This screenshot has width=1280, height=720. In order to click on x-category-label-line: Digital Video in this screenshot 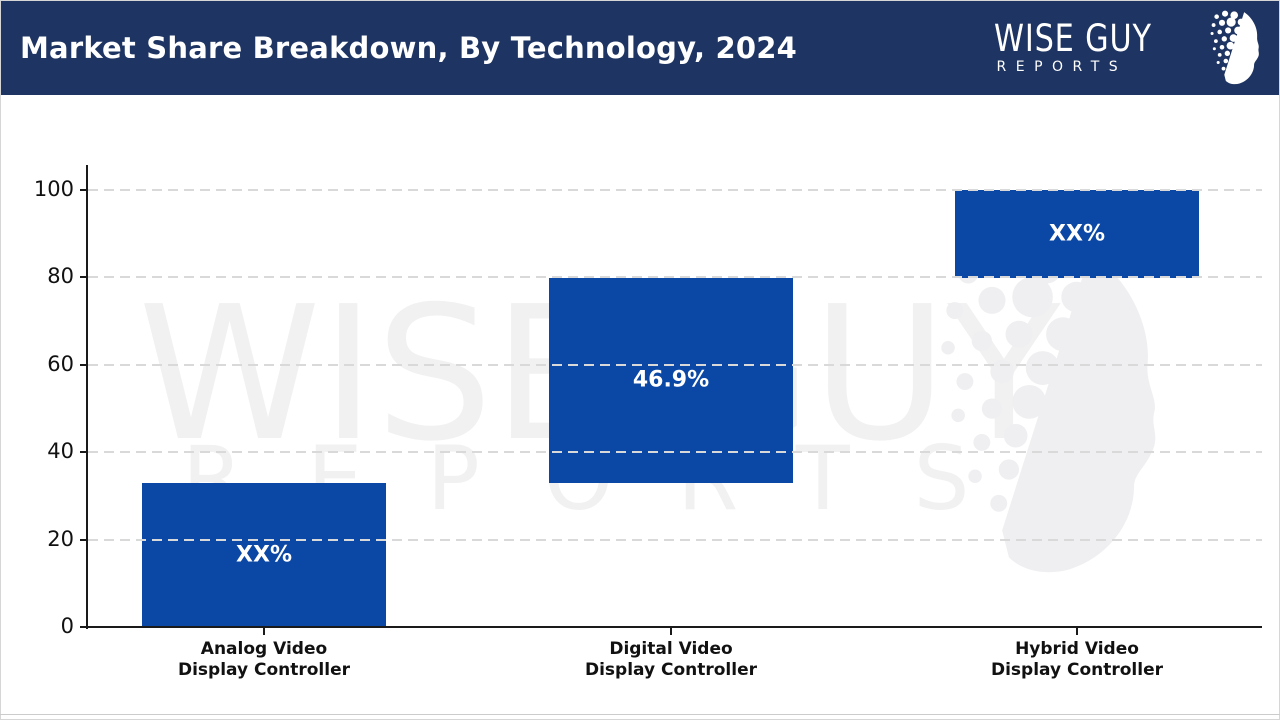, I will do `click(671, 649)`.